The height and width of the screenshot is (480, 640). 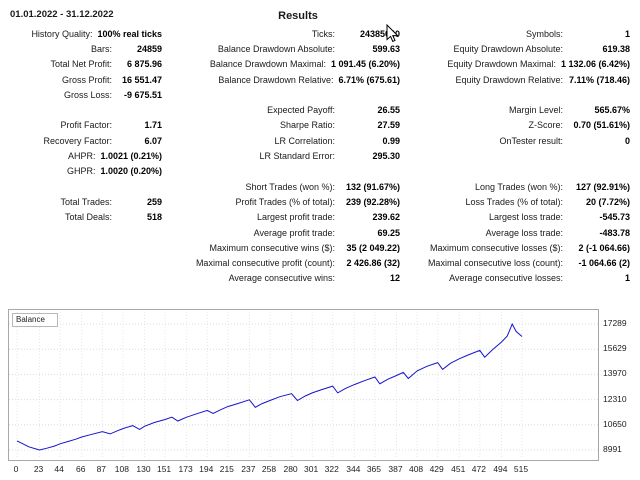 What do you see at coordinates (81, 171) in the screenshot?
I see `stat-label: GHPR:` at bounding box center [81, 171].